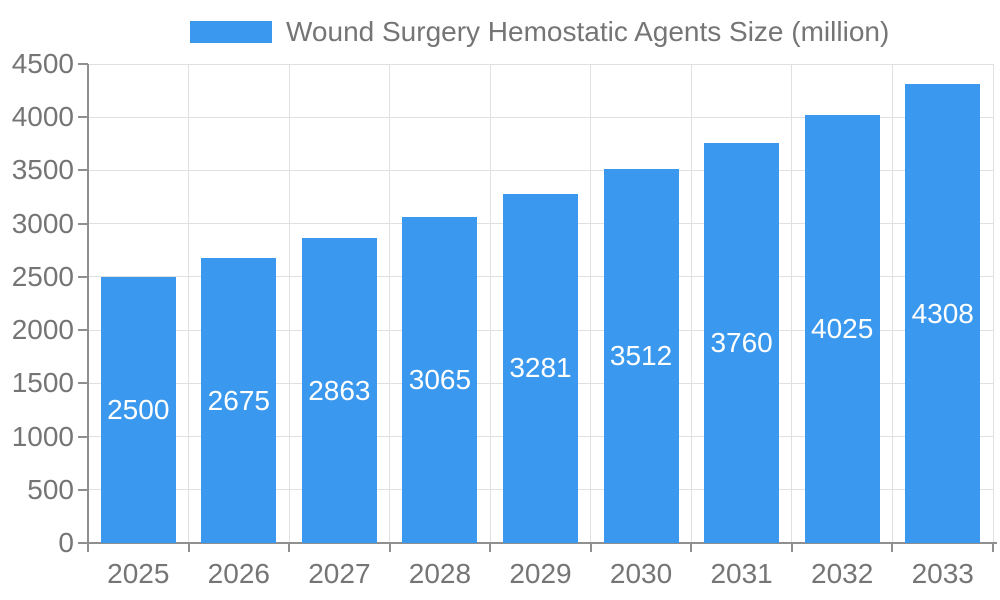 This screenshot has height=600, width=1000. Describe the element at coordinates (440, 573) in the screenshot. I see `x-axis-label: 2028` at that location.